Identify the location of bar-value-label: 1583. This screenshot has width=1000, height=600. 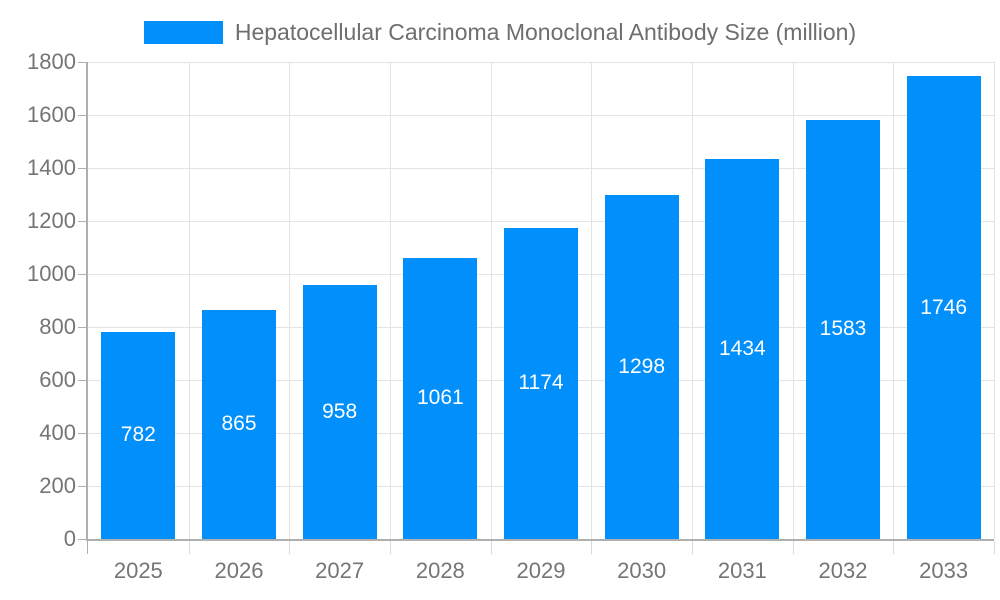
(843, 329).